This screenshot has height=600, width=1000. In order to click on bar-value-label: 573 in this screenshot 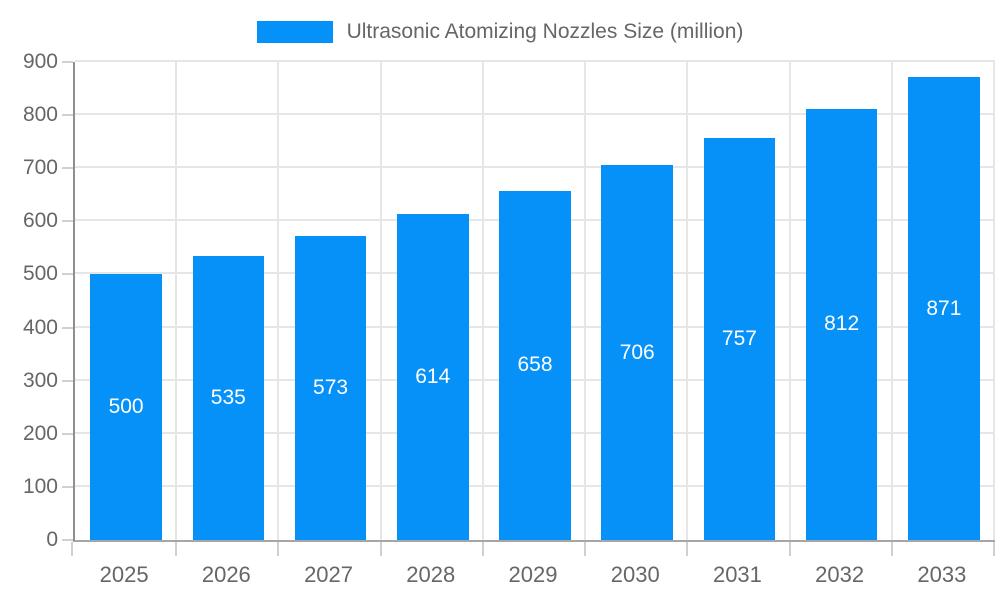, I will do `click(331, 387)`.